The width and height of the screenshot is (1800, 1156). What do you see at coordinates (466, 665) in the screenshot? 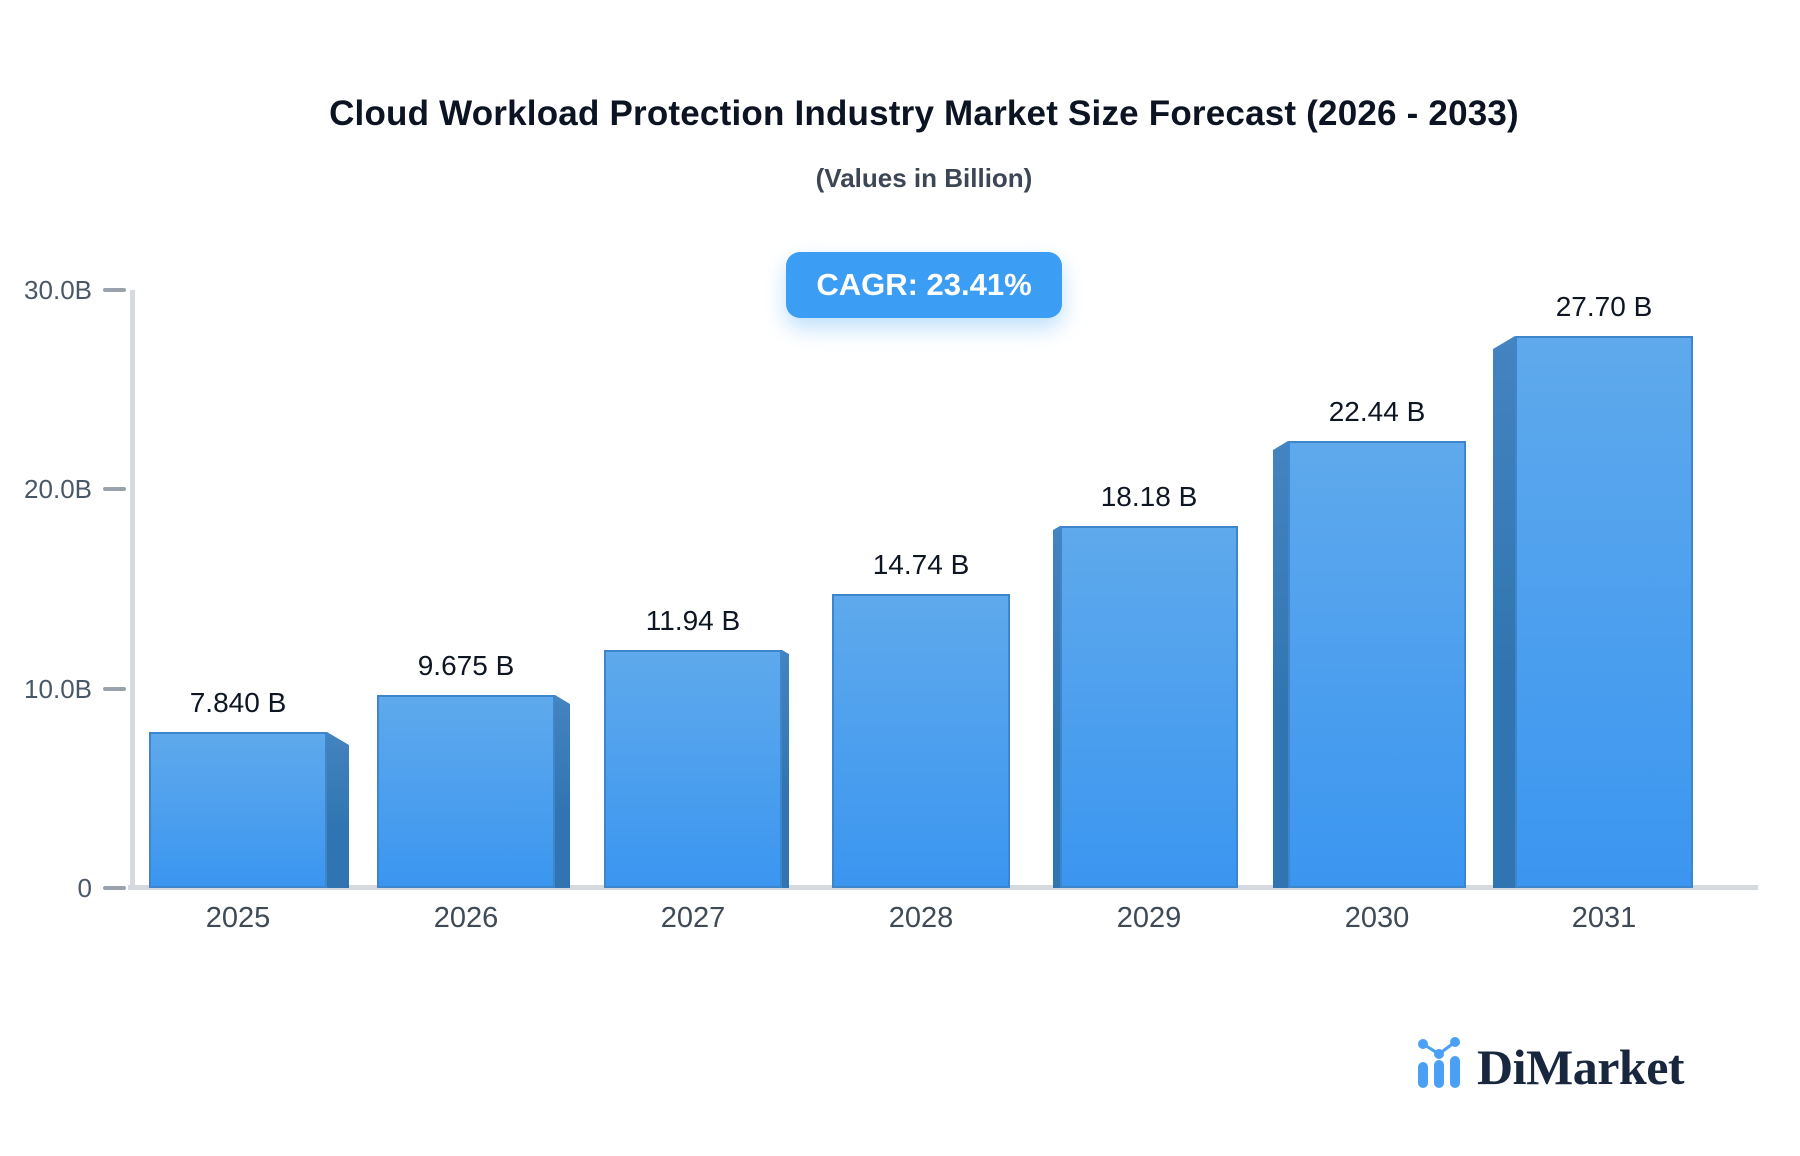
I see `bar-value-label: 9.675 B` at bounding box center [466, 665].